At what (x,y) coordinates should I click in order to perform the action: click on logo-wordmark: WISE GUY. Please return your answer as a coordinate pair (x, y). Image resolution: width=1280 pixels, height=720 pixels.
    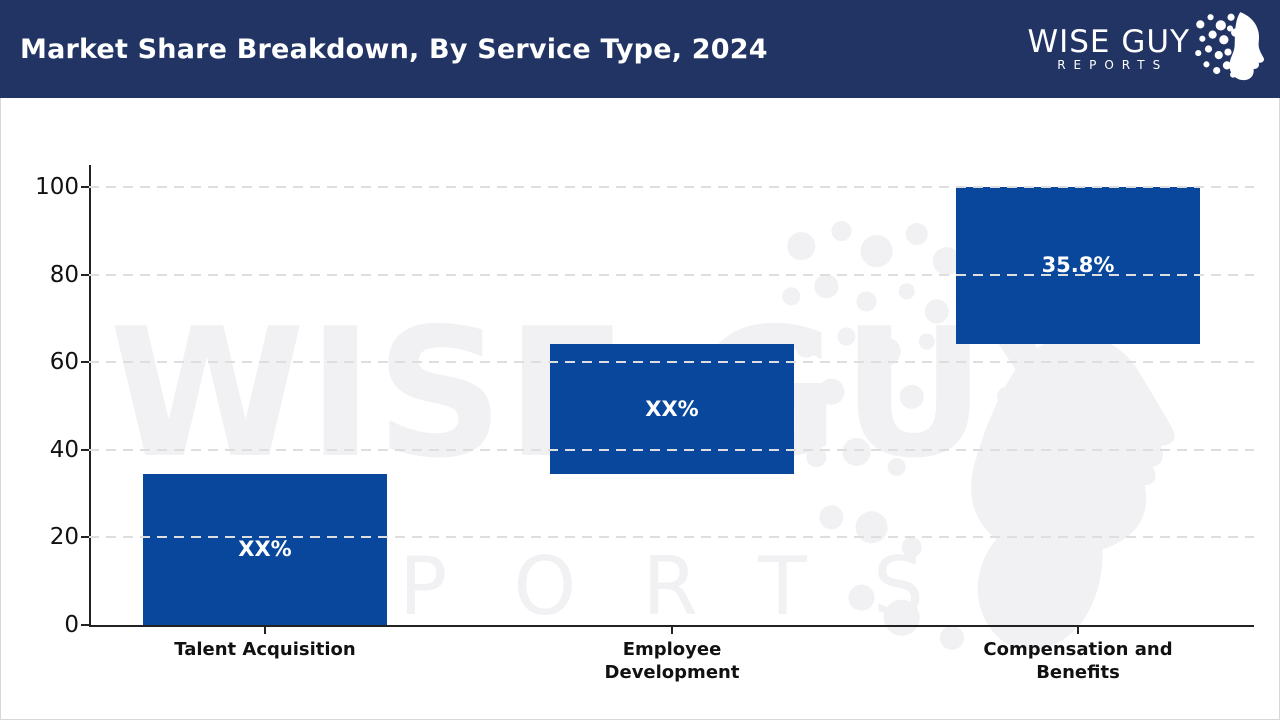
    Looking at the image, I should click on (1108, 42).